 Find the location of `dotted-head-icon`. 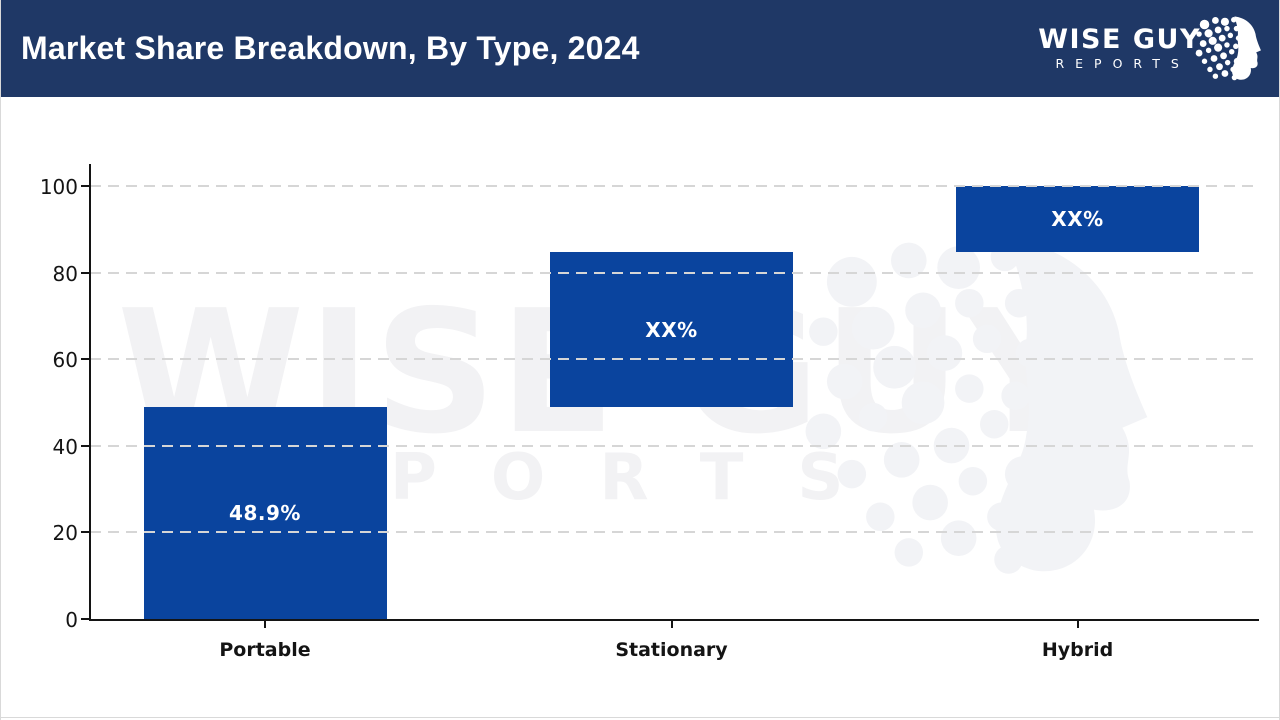

dotted-head-icon is located at coordinates (1229, 49).